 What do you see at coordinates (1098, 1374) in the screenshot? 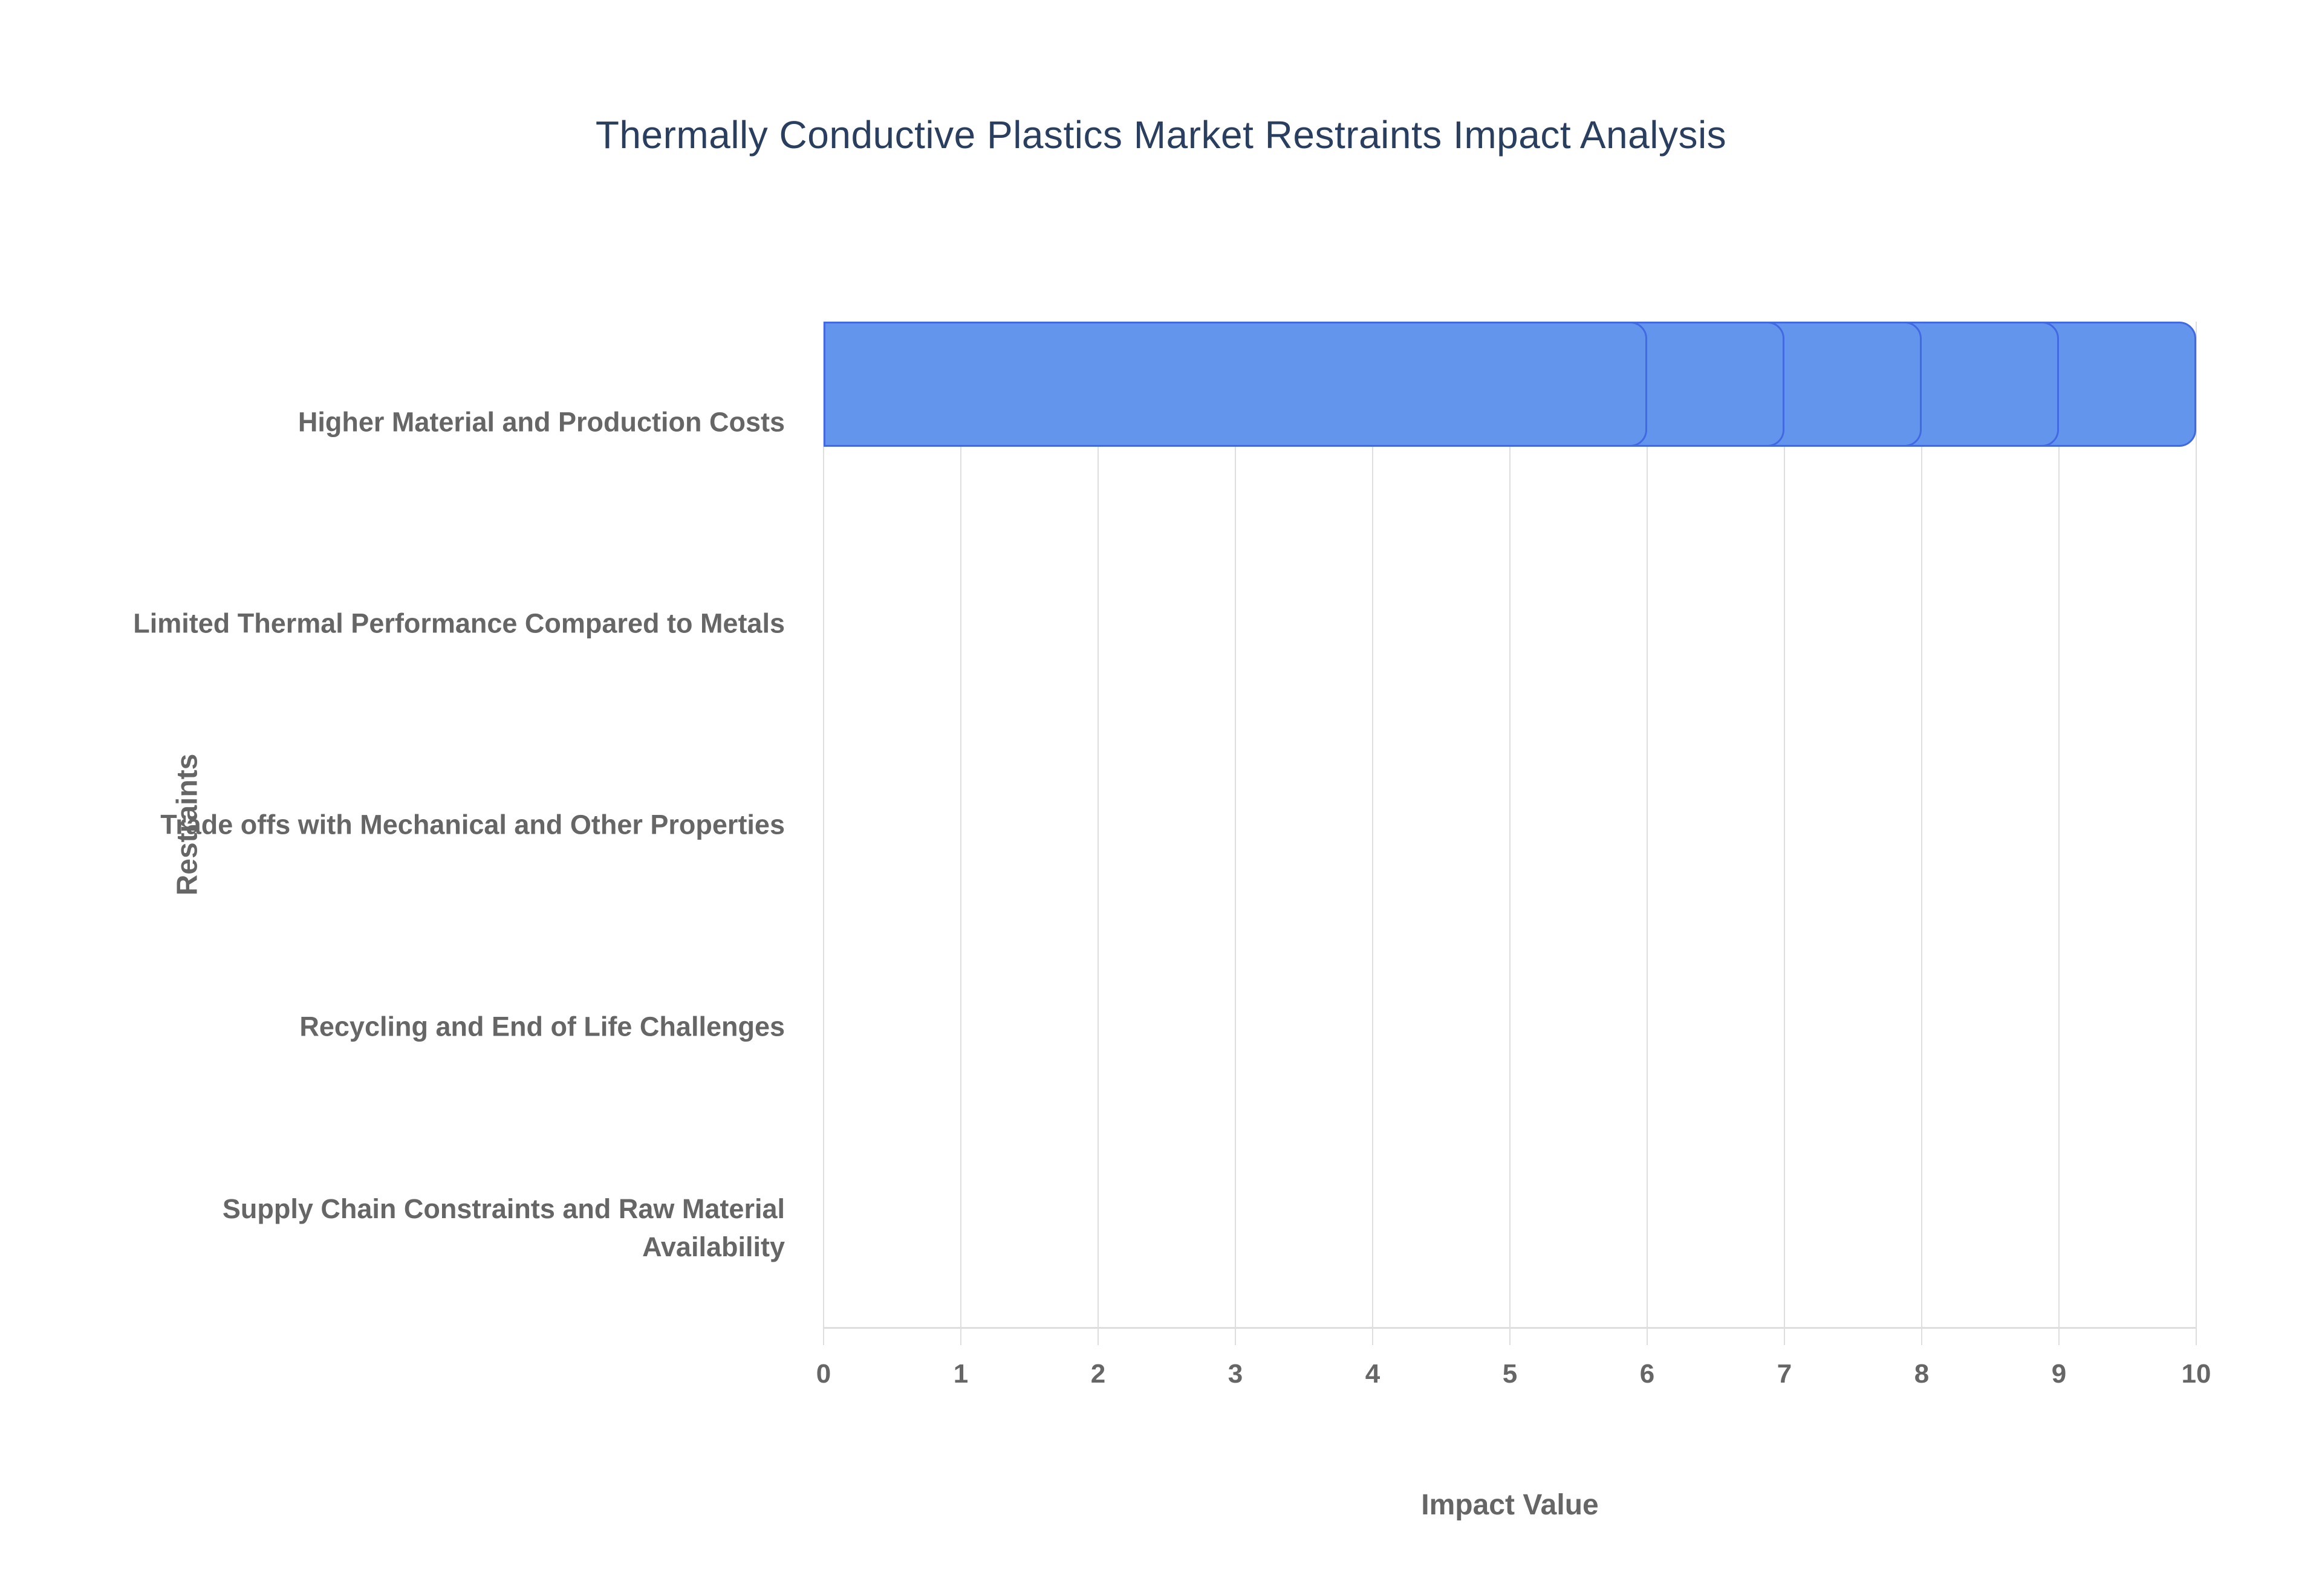
I see `x-tick-label: 2` at bounding box center [1098, 1374].